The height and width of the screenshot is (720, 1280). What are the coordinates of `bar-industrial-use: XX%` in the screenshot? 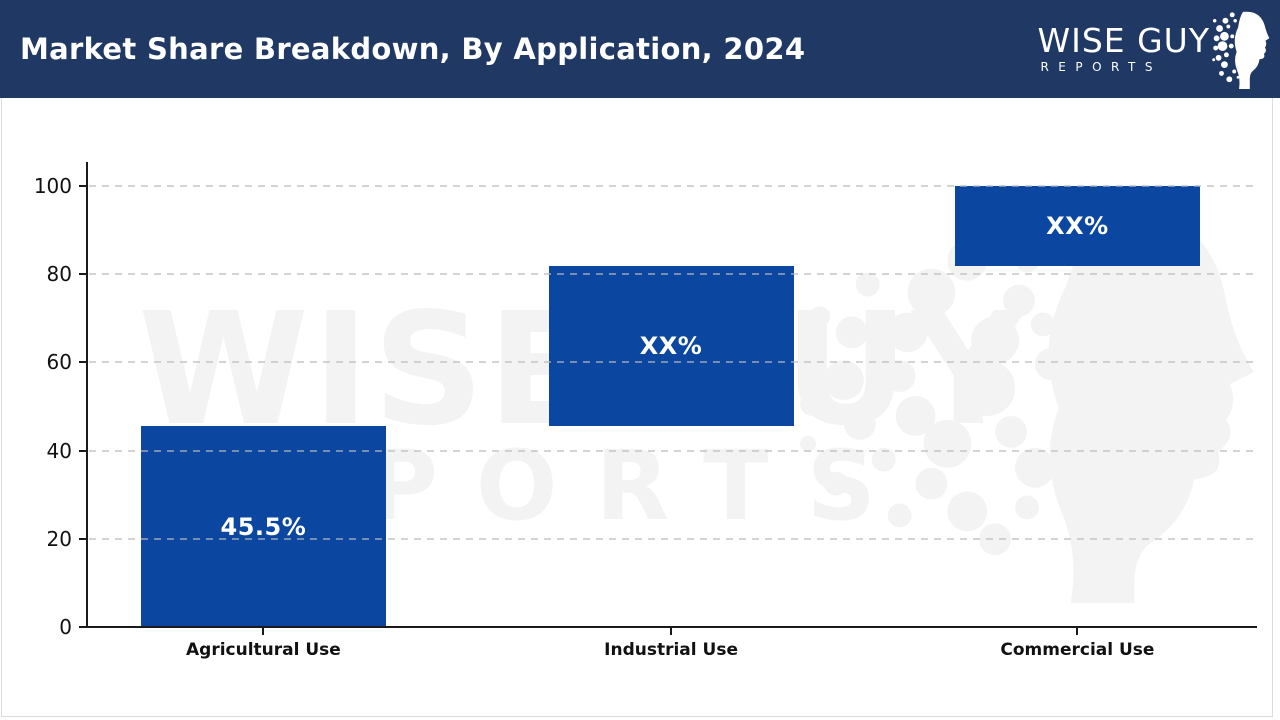 It's located at (671, 346).